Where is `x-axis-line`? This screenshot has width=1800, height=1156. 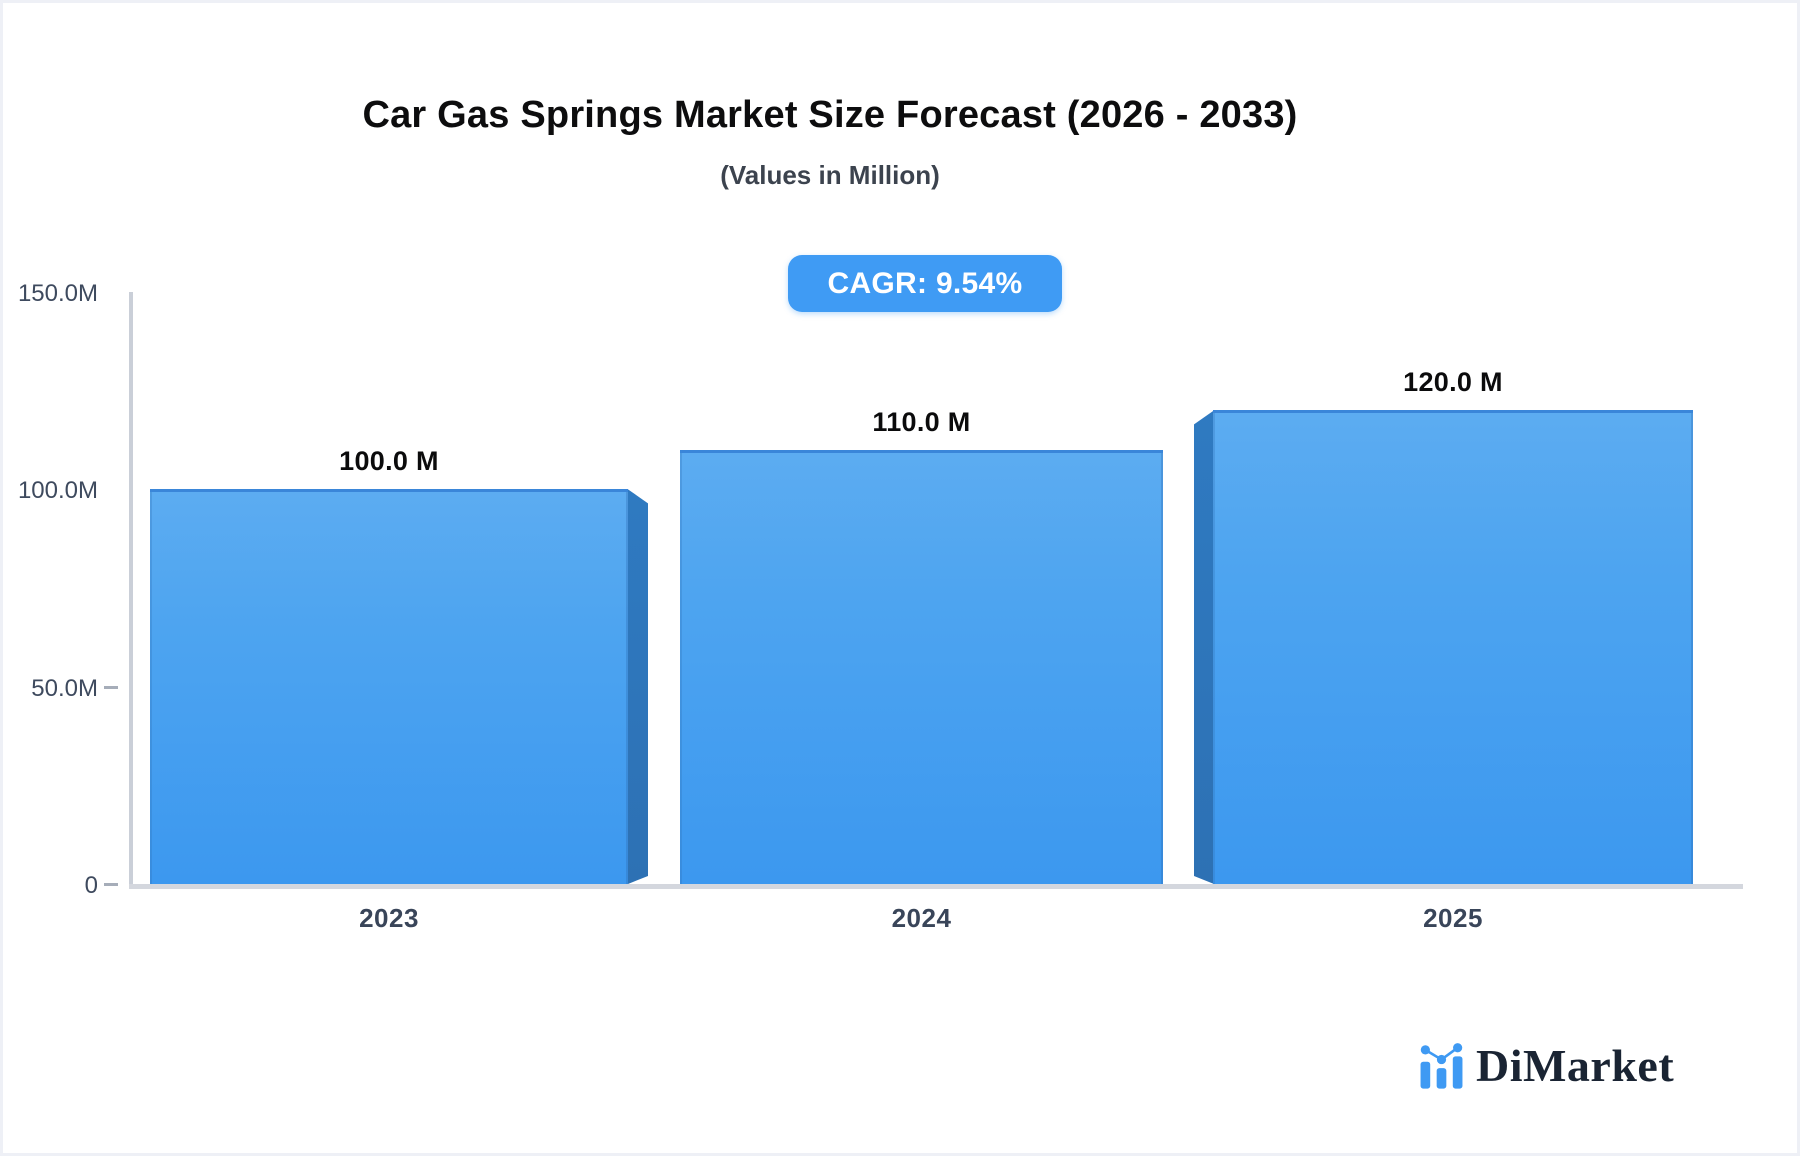 x-axis-line is located at coordinates (936, 886).